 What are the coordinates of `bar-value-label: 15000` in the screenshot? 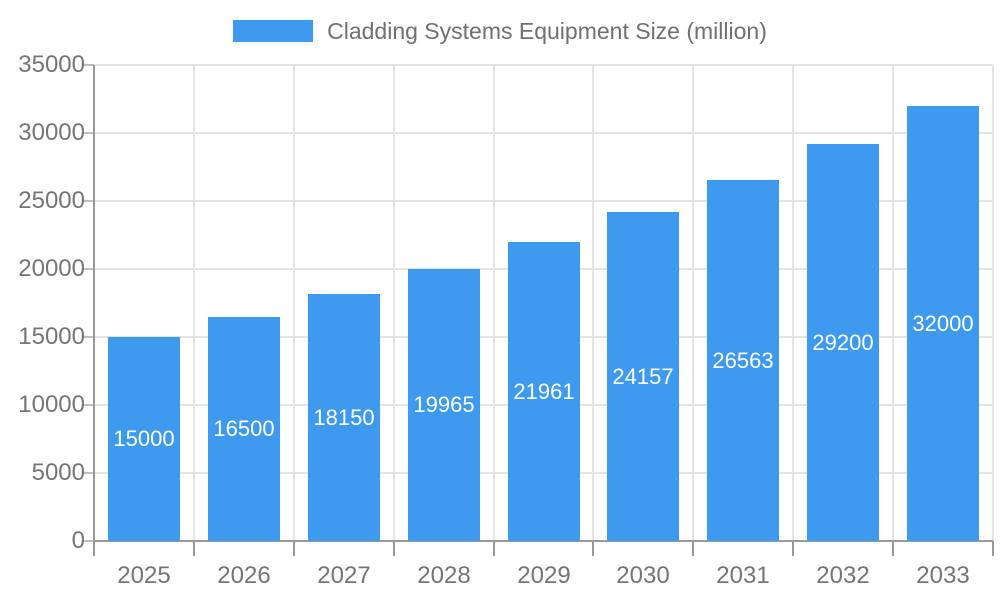 It's located at (144, 438).